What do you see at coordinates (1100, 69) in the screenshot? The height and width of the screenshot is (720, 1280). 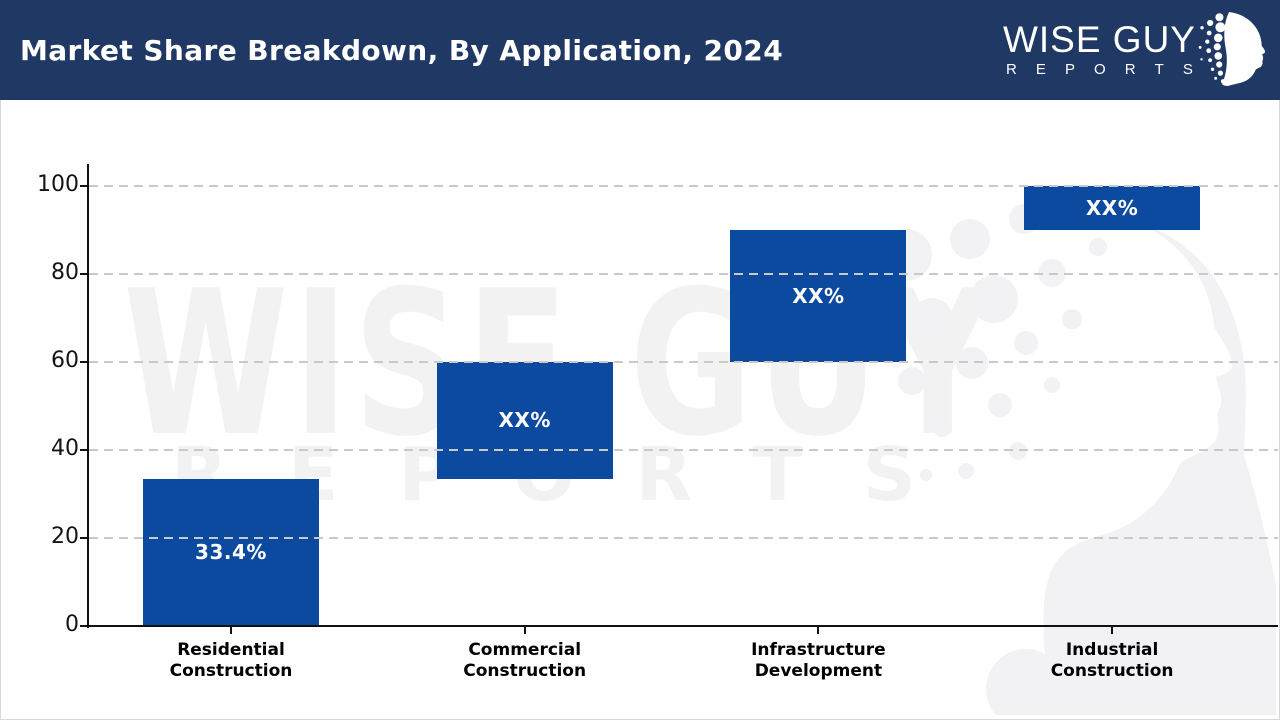 I see `letter: O` at bounding box center [1100, 69].